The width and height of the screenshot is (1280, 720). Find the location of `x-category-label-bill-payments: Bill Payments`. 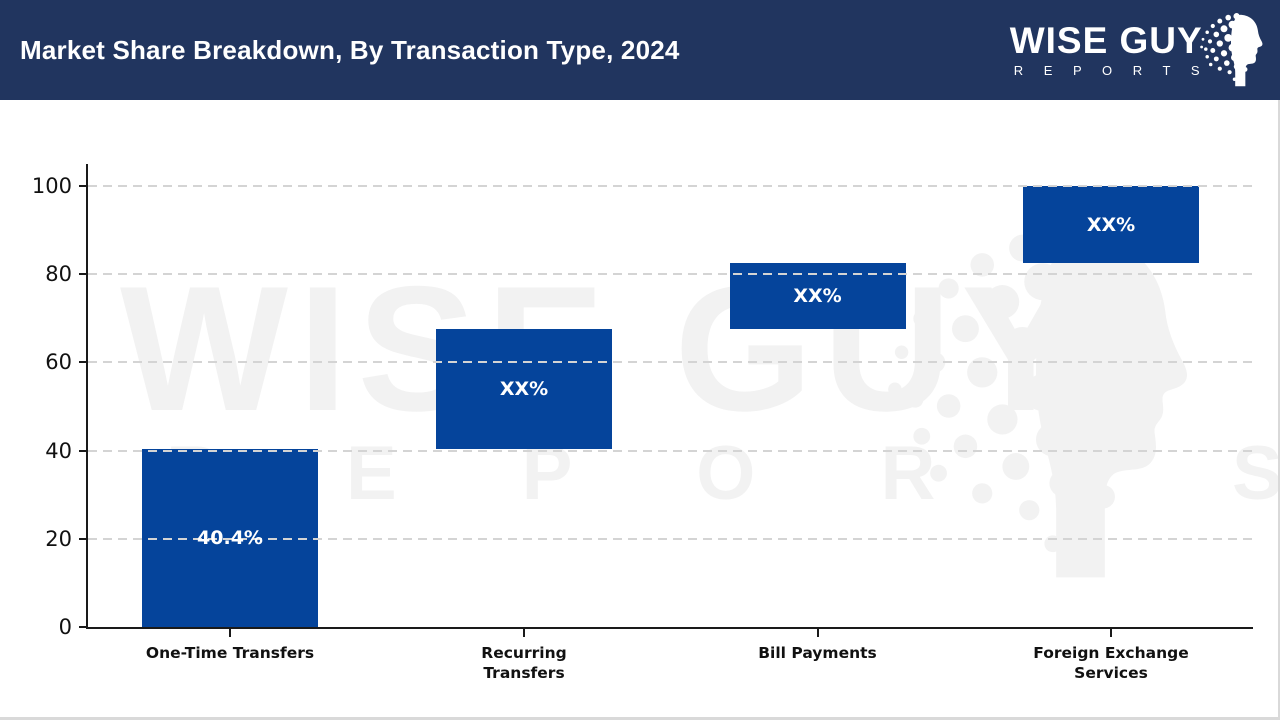

x-category-label-bill-payments: Bill Payments is located at coordinates (817, 653).